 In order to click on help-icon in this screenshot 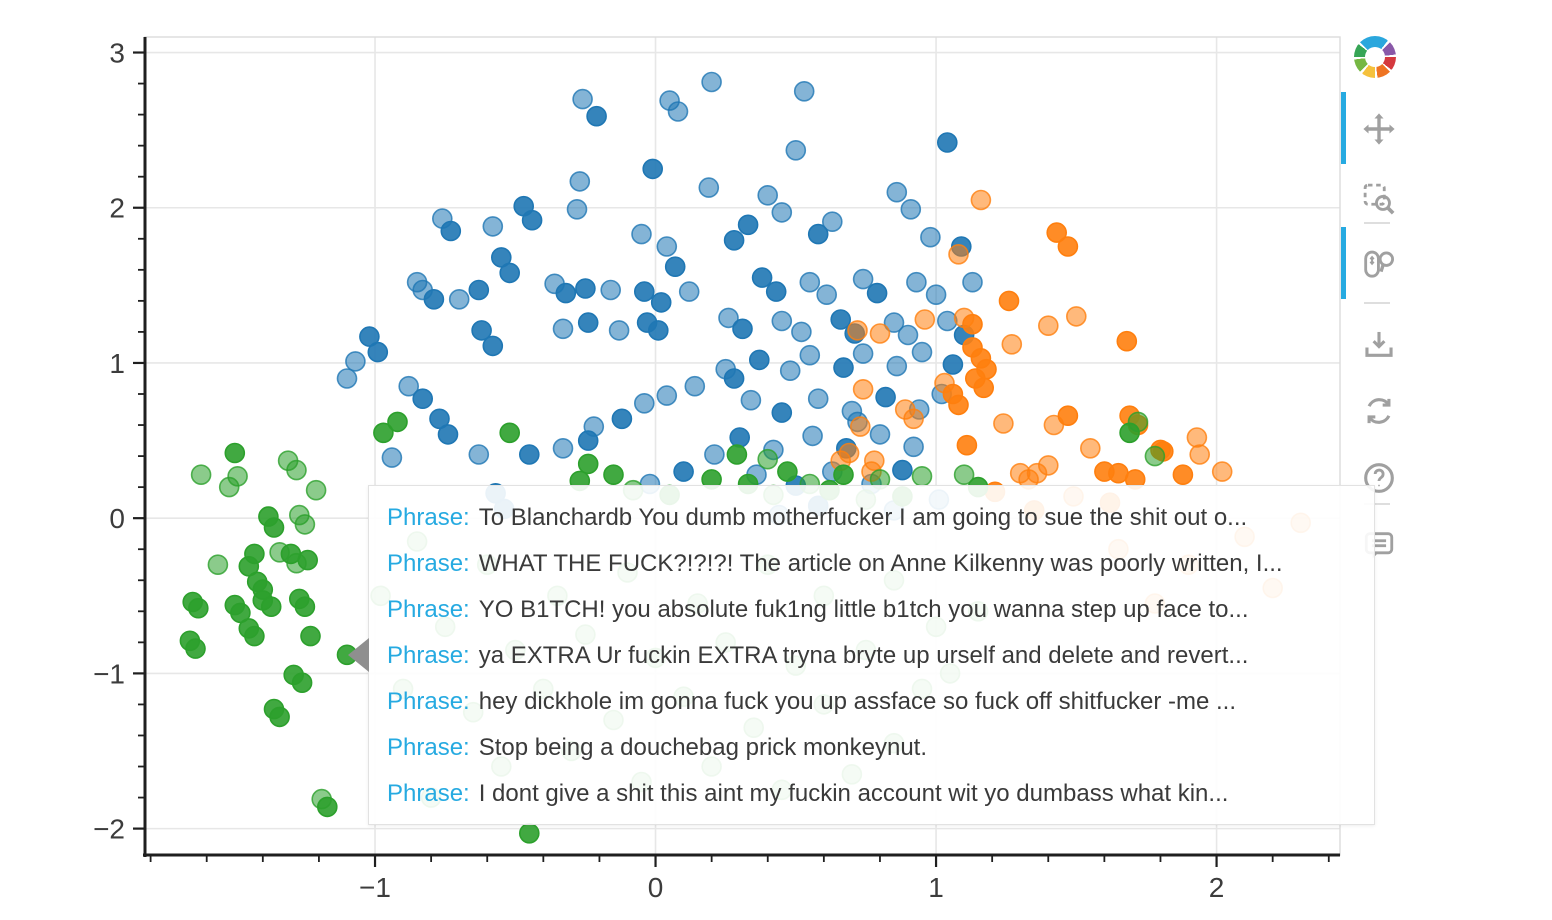, I will do `click(1379, 478)`.